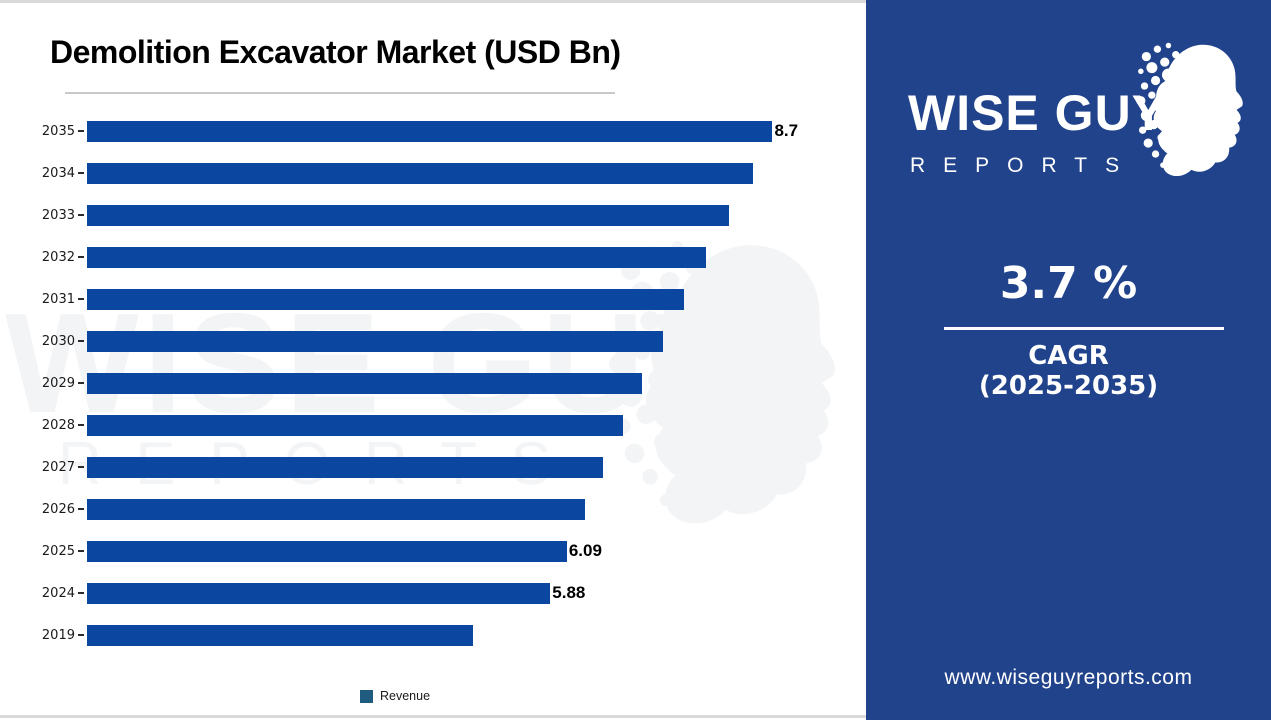 Image resolution: width=1271 pixels, height=720 pixels. What do you see at coordinates (58, 425) in the screenshot?
I see `y-tick-label: 2028` at bounding box center [58, 425].